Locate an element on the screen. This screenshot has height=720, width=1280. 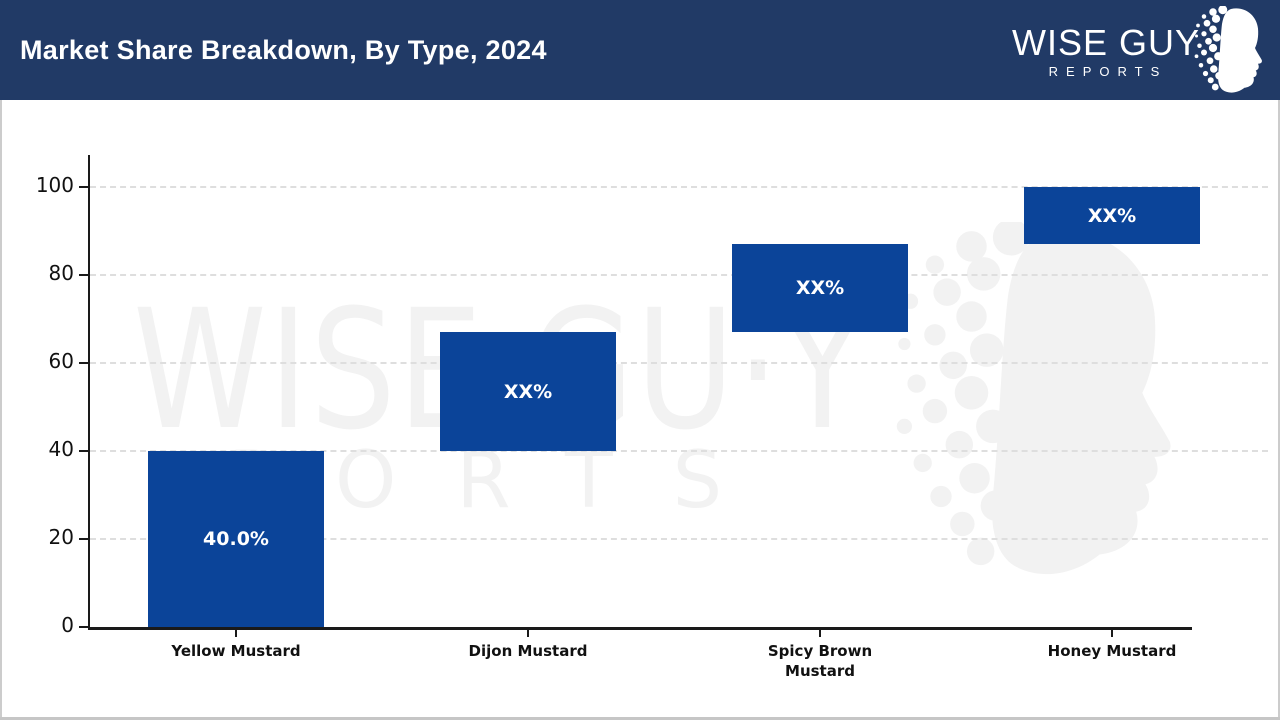
bar-honey-mustard: XX% is located at coordinates (1112, 216).